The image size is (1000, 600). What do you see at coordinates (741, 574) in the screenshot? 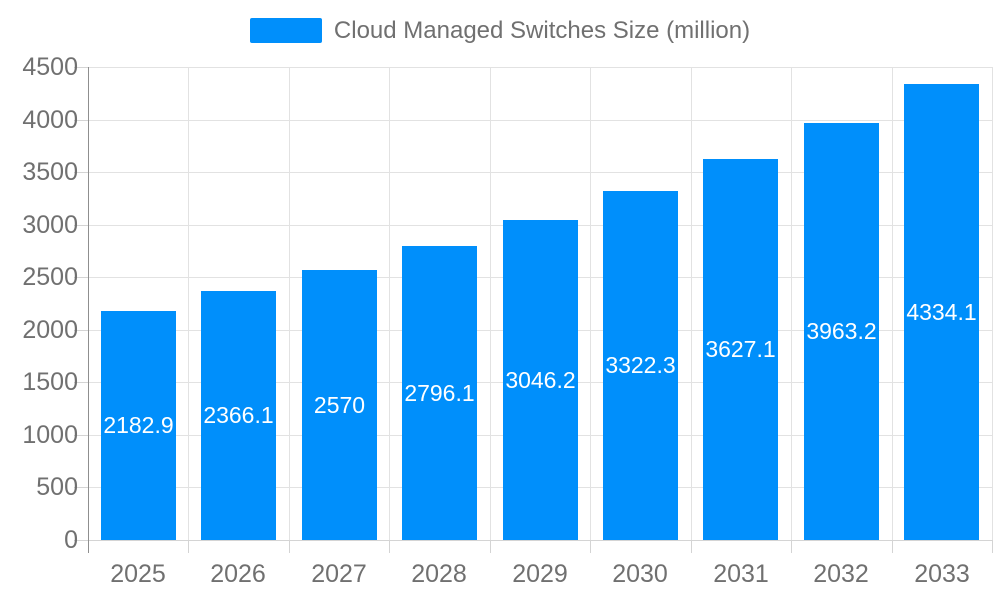
I see `x-axis-label: 2031` at bounding box center [741, 574].